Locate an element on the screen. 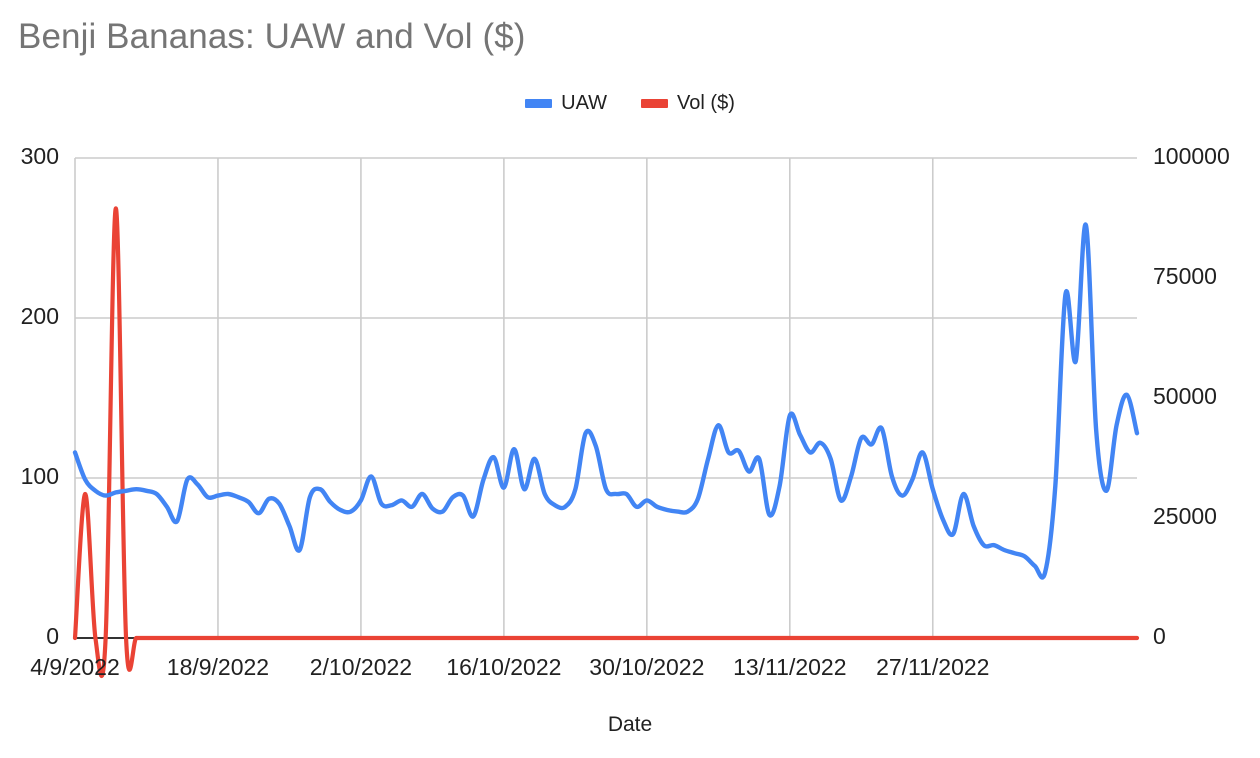 The image size is (1260, 758). y-left-tick-0: 0 is located at coordinates (52, 636).